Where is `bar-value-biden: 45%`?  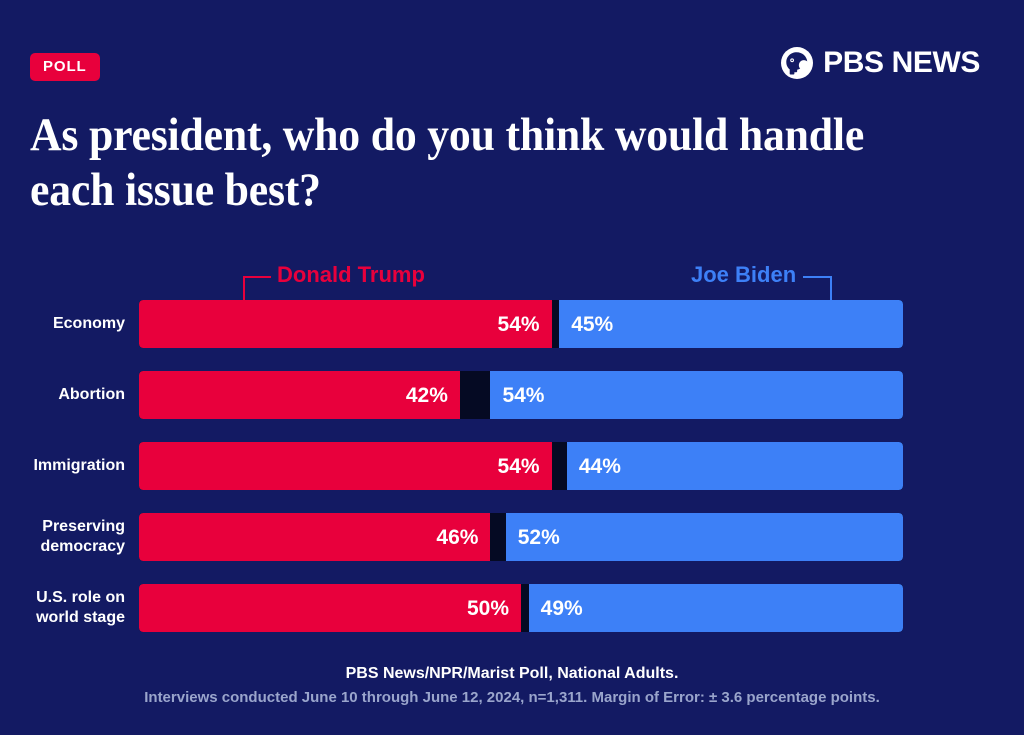 bar-value-biden: 45% is located at coordinates (592, 324).